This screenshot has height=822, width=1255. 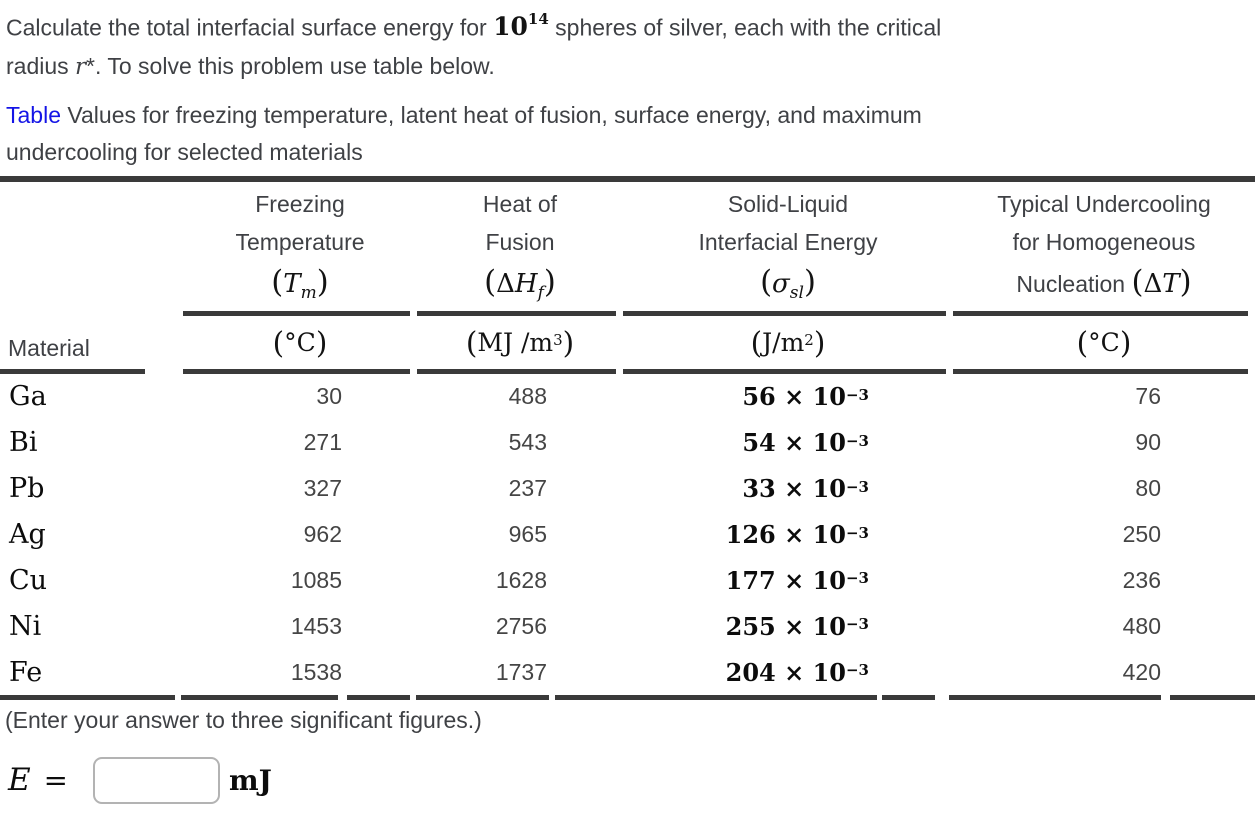 I want to click on header-line: for Homogeneous, so click(x=1104, y=242).